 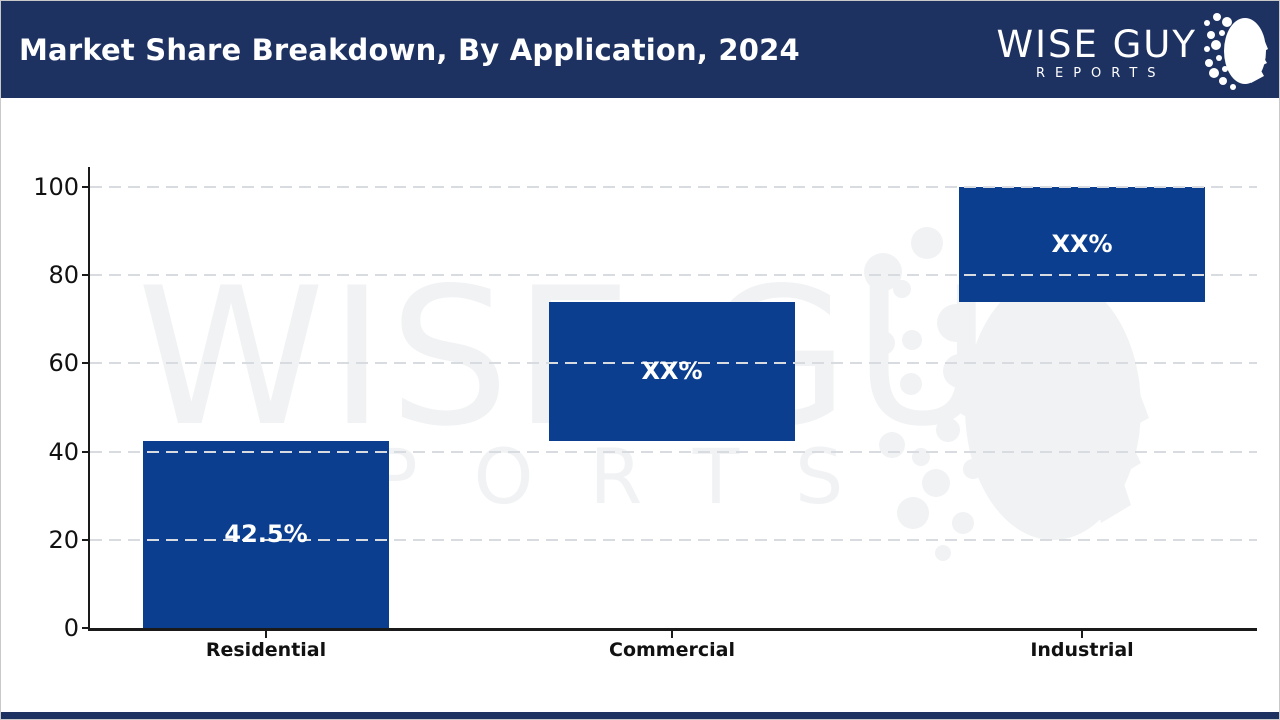 I want to click on brand-wordmark: WISE GUY REPORTS, so click(x=1096, y=52).